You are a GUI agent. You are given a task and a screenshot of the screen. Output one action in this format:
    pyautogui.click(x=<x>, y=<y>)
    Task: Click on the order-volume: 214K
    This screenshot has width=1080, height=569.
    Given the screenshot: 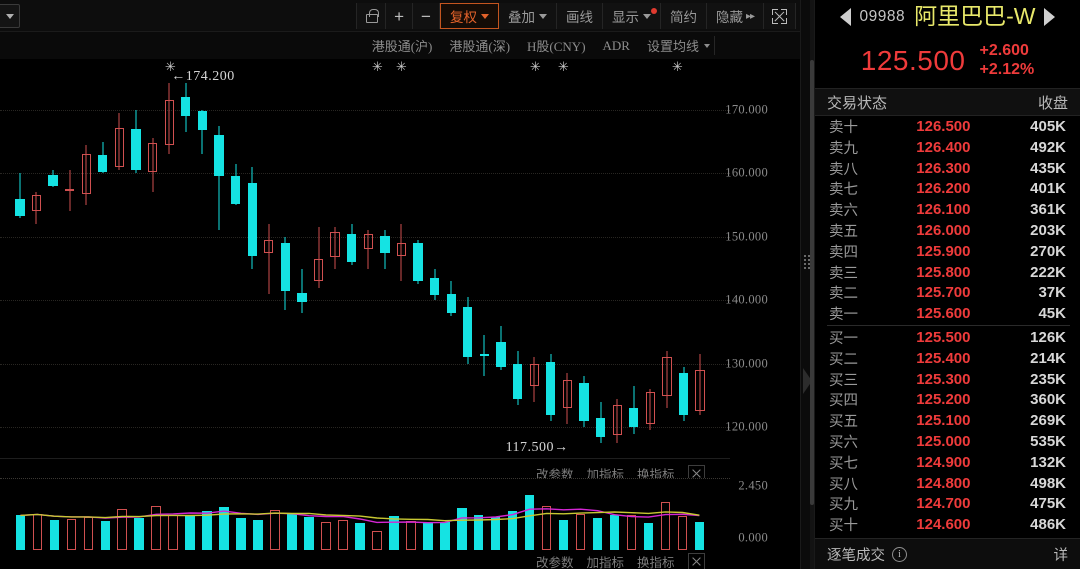 What is the action you would take?
    pyautogui.click(x=1048, y=358)
    